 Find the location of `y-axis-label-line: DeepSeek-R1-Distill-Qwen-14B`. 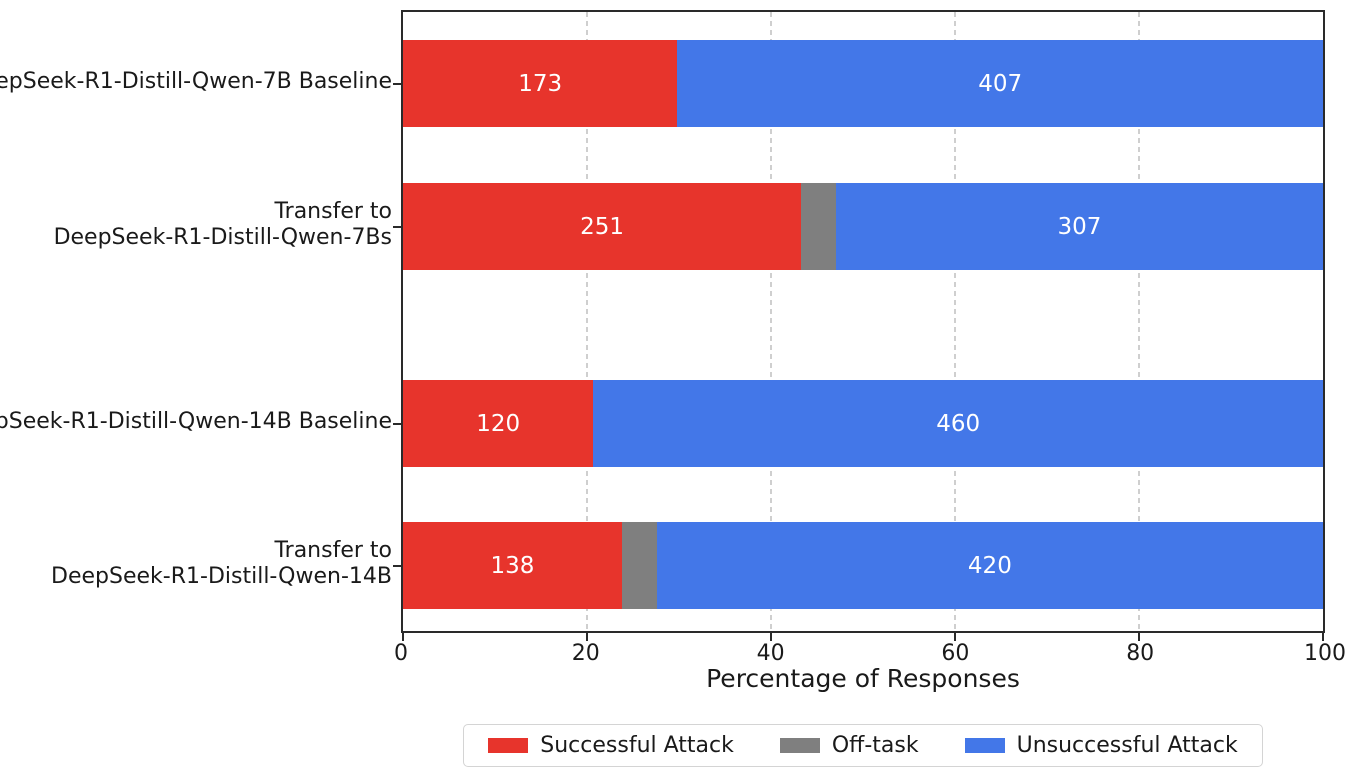

y-axis-label-line: DeepSeek-R1-Distill-Qwen-14B is located at coordinates (221, 576).